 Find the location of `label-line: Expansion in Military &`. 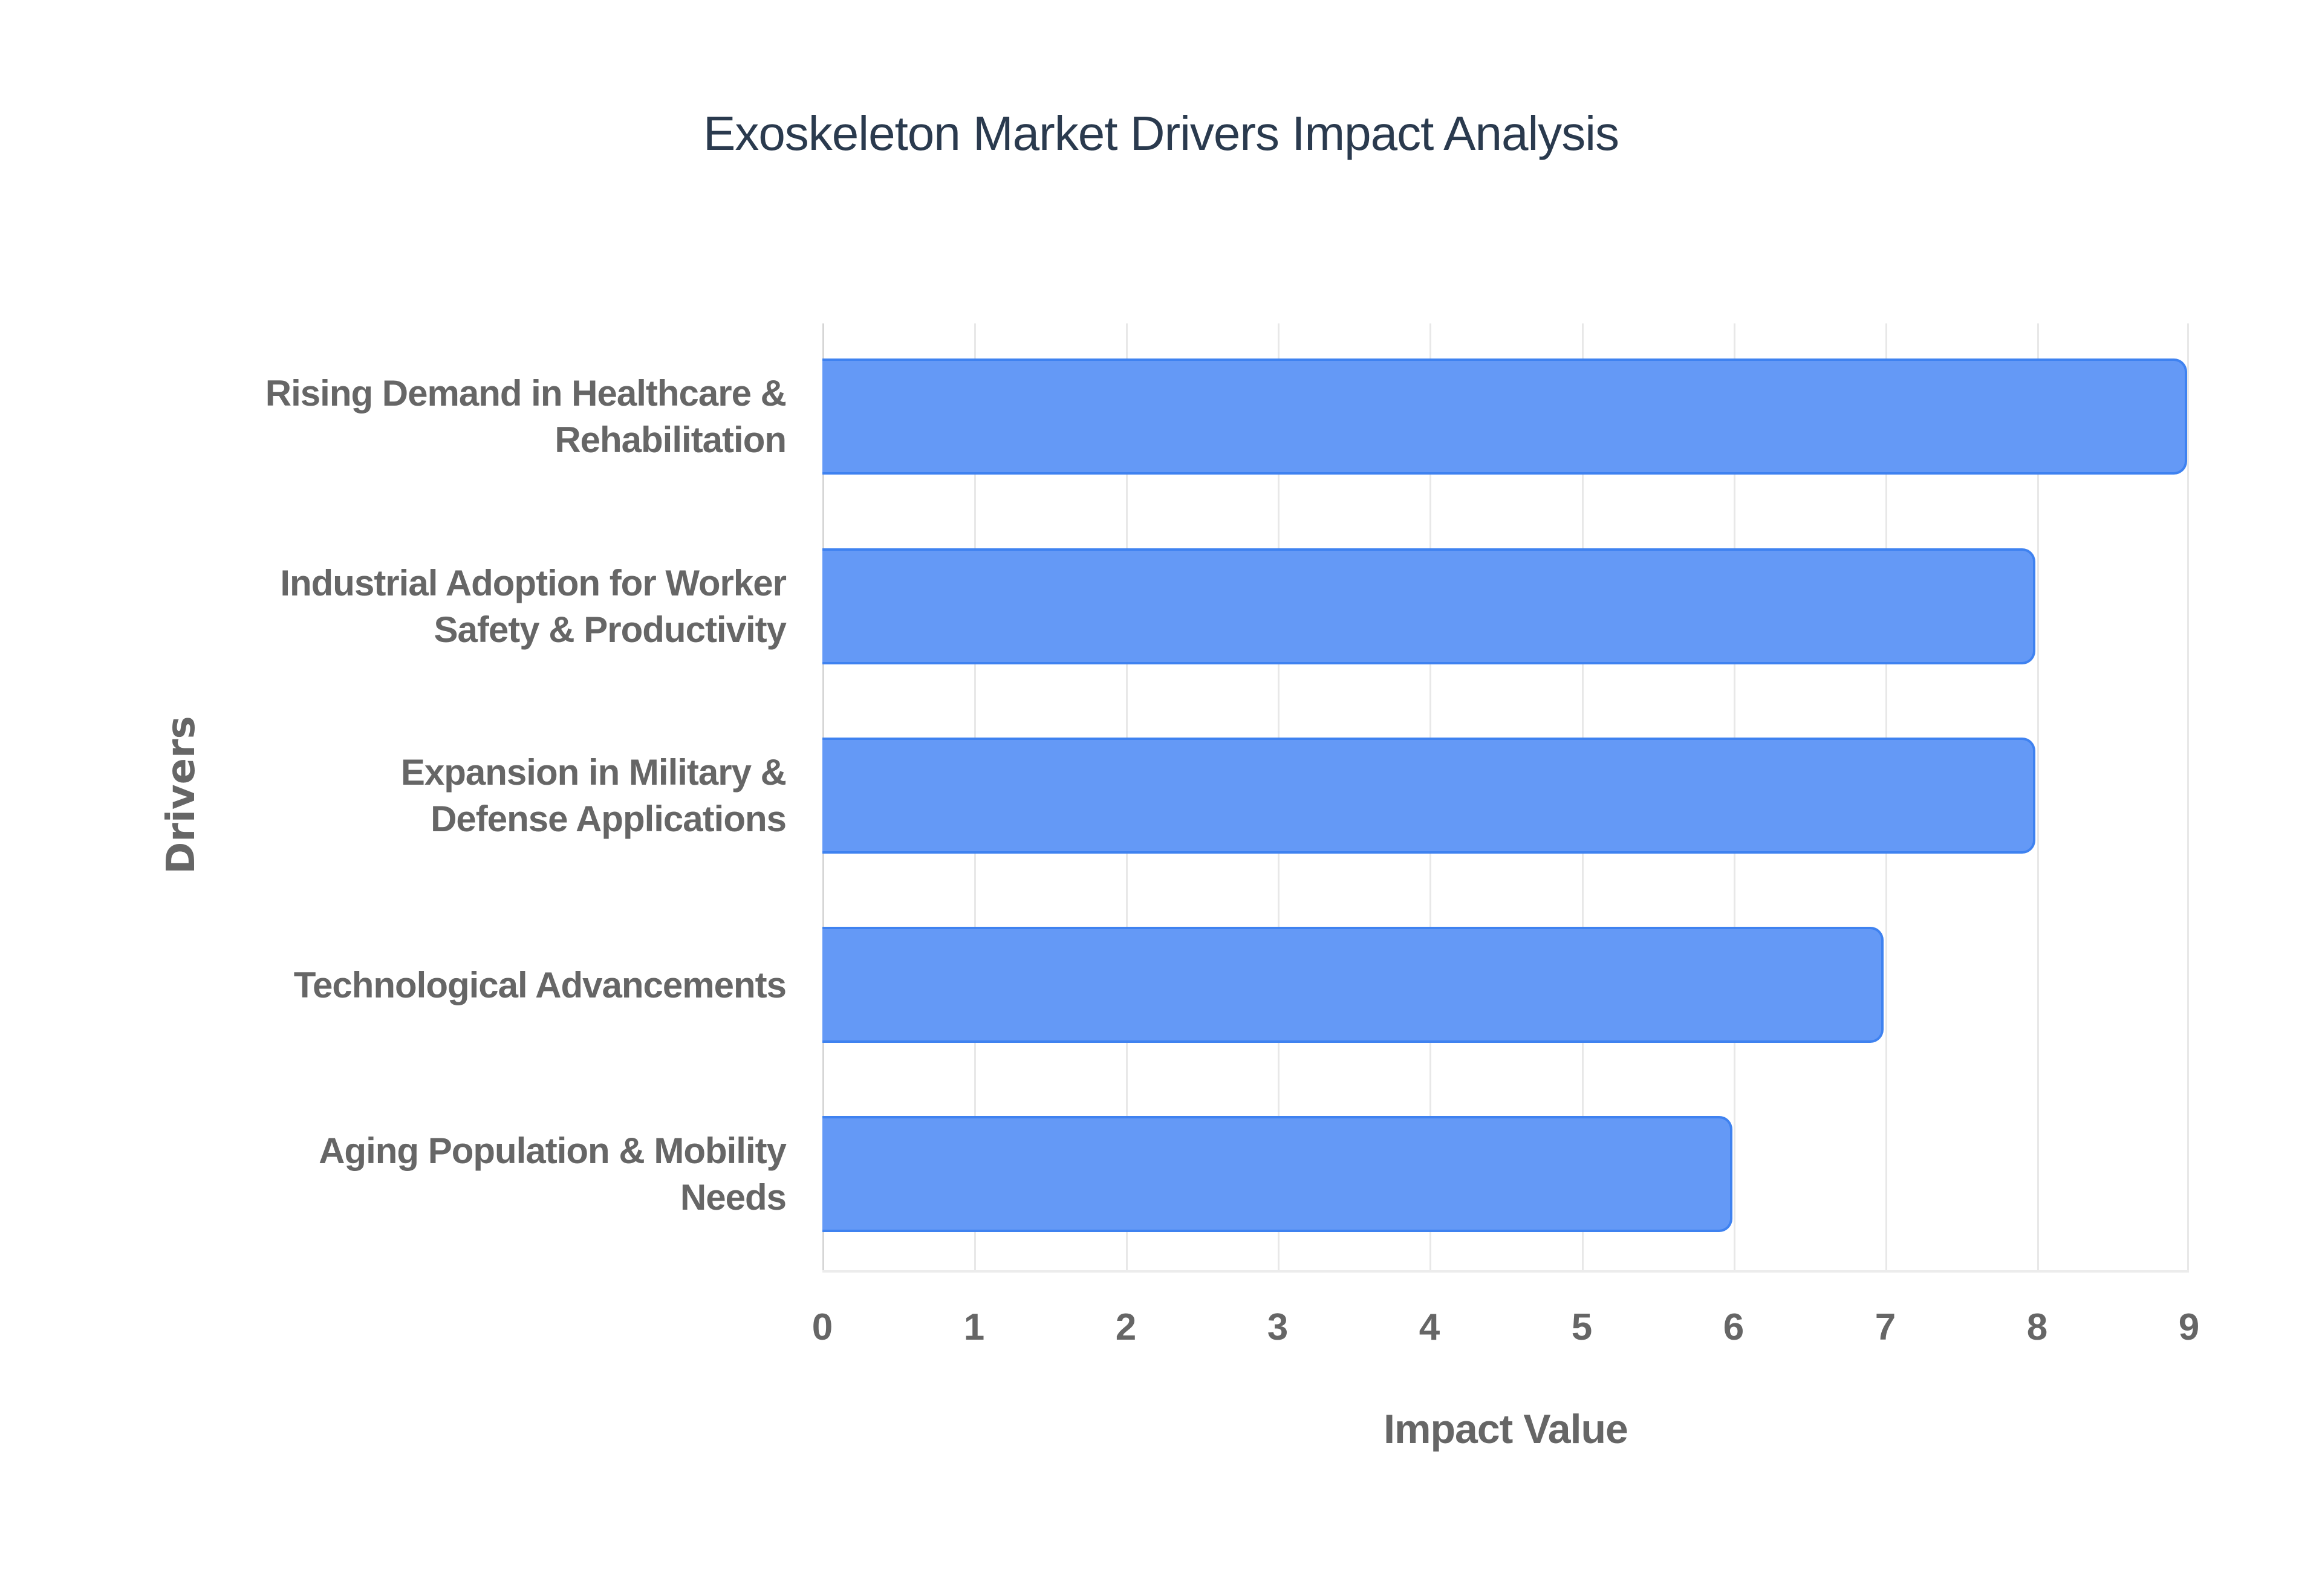

label-line: Expansion in Military & is located at coordinates (593, 772).